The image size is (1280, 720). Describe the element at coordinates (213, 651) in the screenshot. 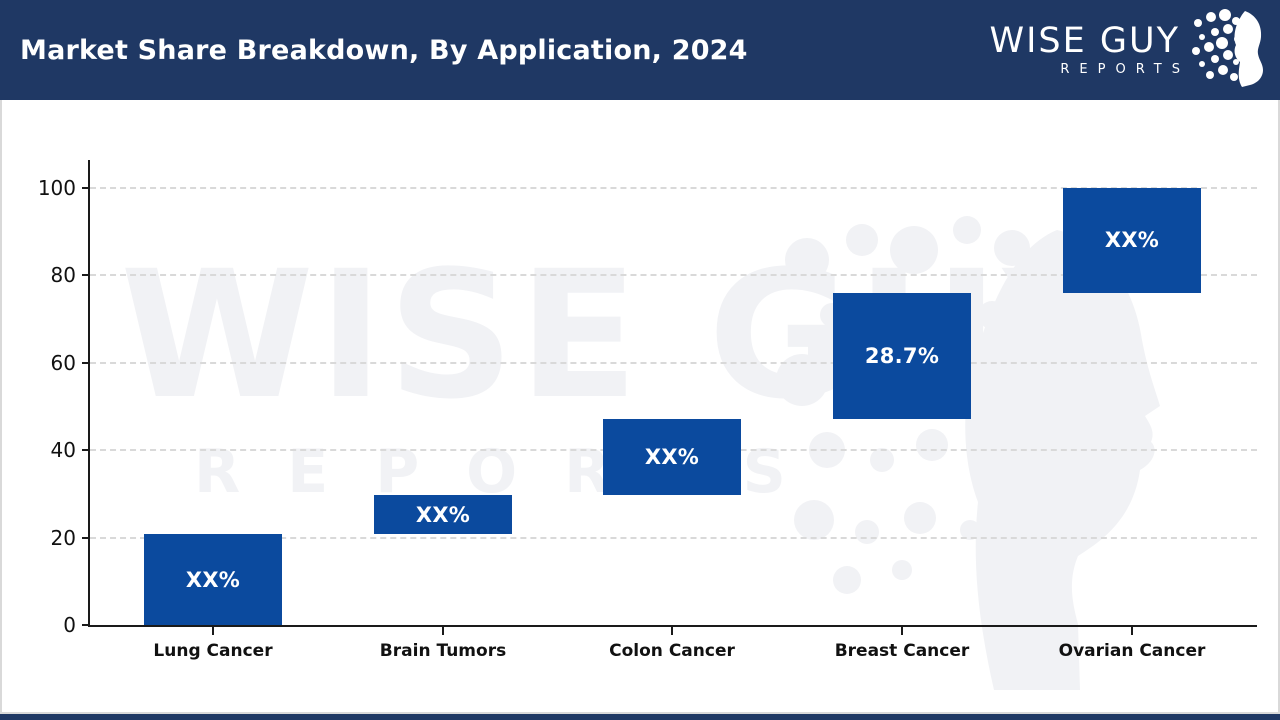

I see `x-category-label: Lung Cancer` at that location.